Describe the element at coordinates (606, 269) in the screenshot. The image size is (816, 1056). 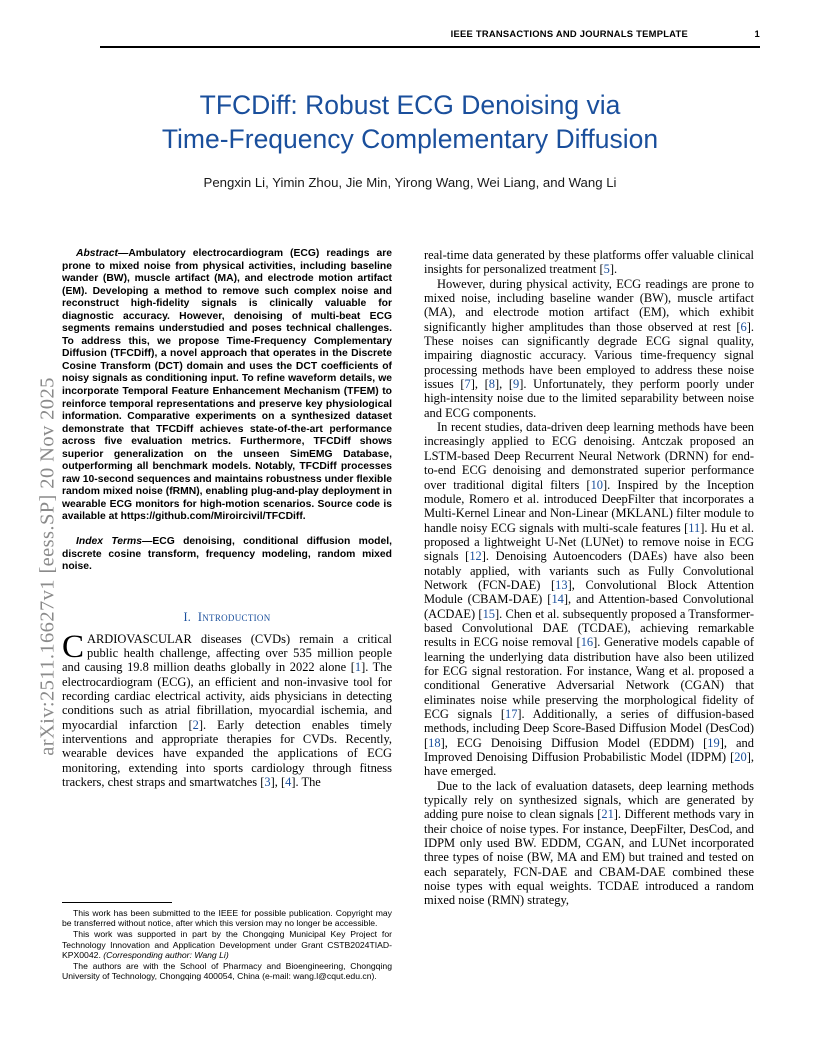
I see `citation-5: 5` at that location.